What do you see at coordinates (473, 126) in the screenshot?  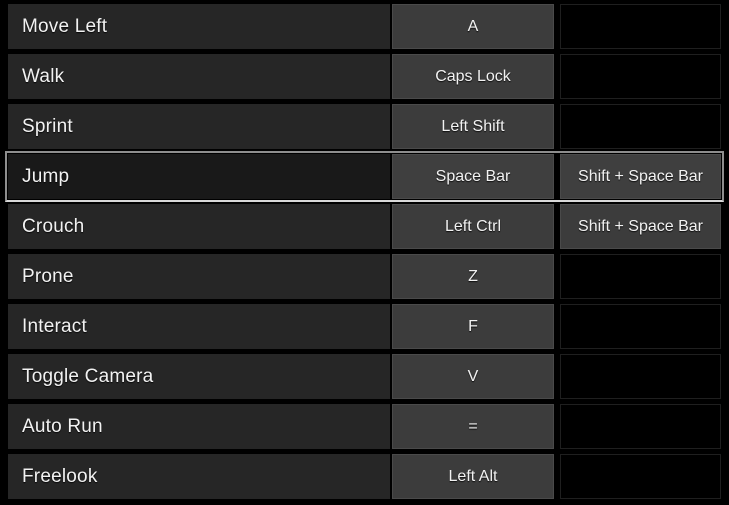 I see `primary-binding-button: Left Shift` at bounding box center [473, 126].